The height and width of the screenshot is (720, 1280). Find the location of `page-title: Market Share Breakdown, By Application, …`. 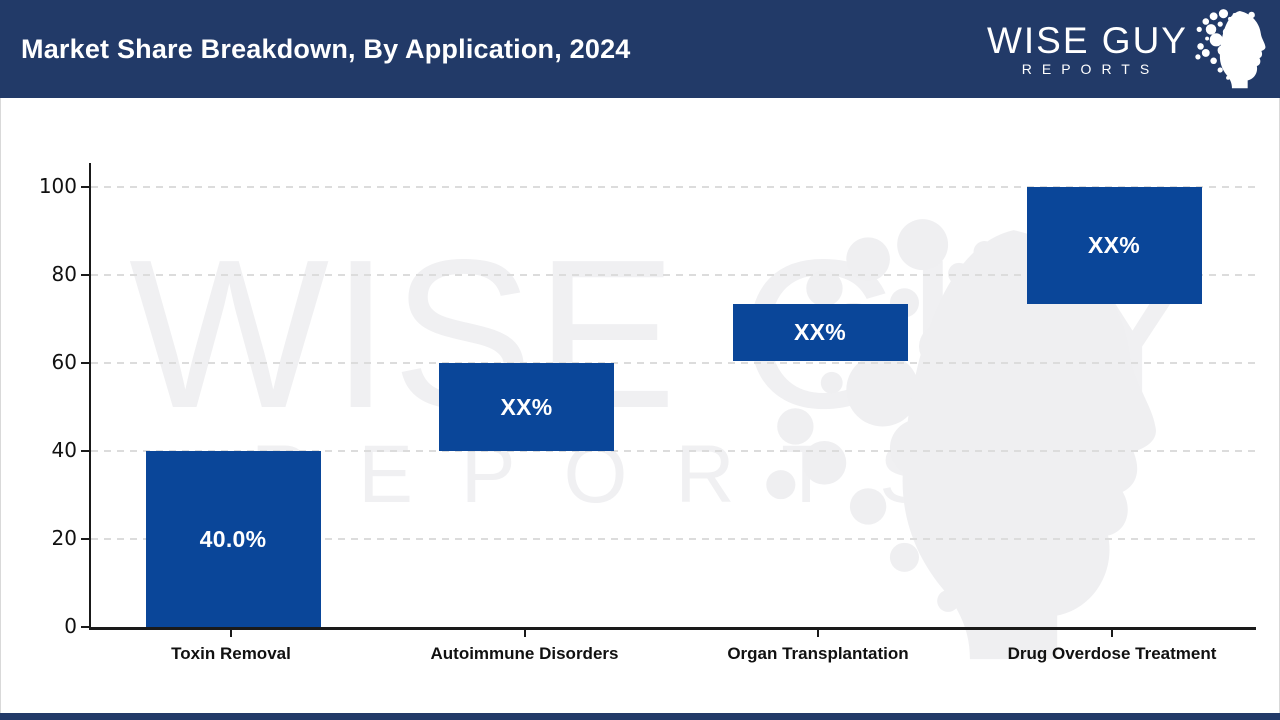

page-title: Market Share Breakdown, By Application, … is located at coordinates (326, 48).